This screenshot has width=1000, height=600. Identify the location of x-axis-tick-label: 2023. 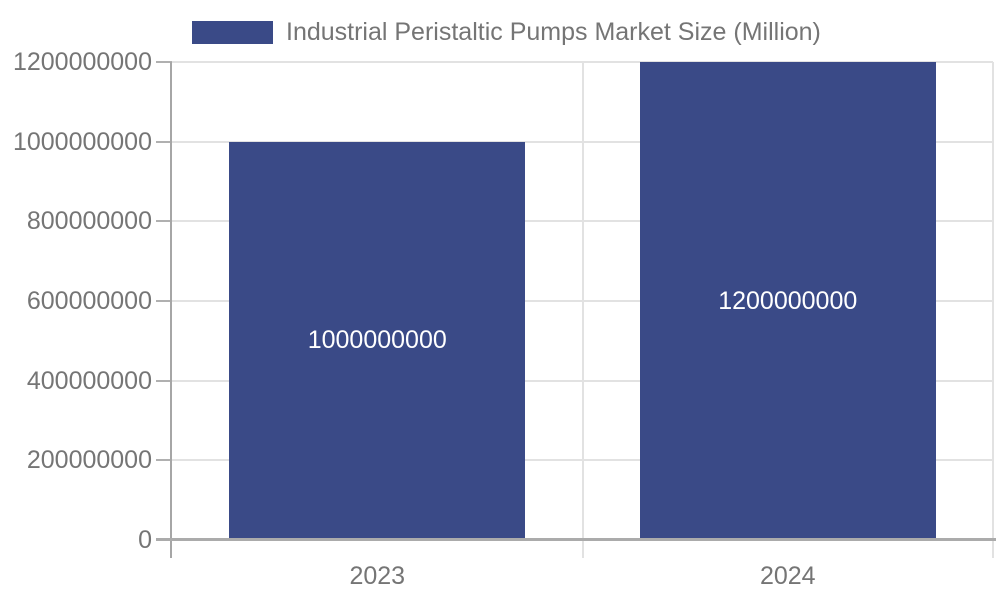
(377, 576).